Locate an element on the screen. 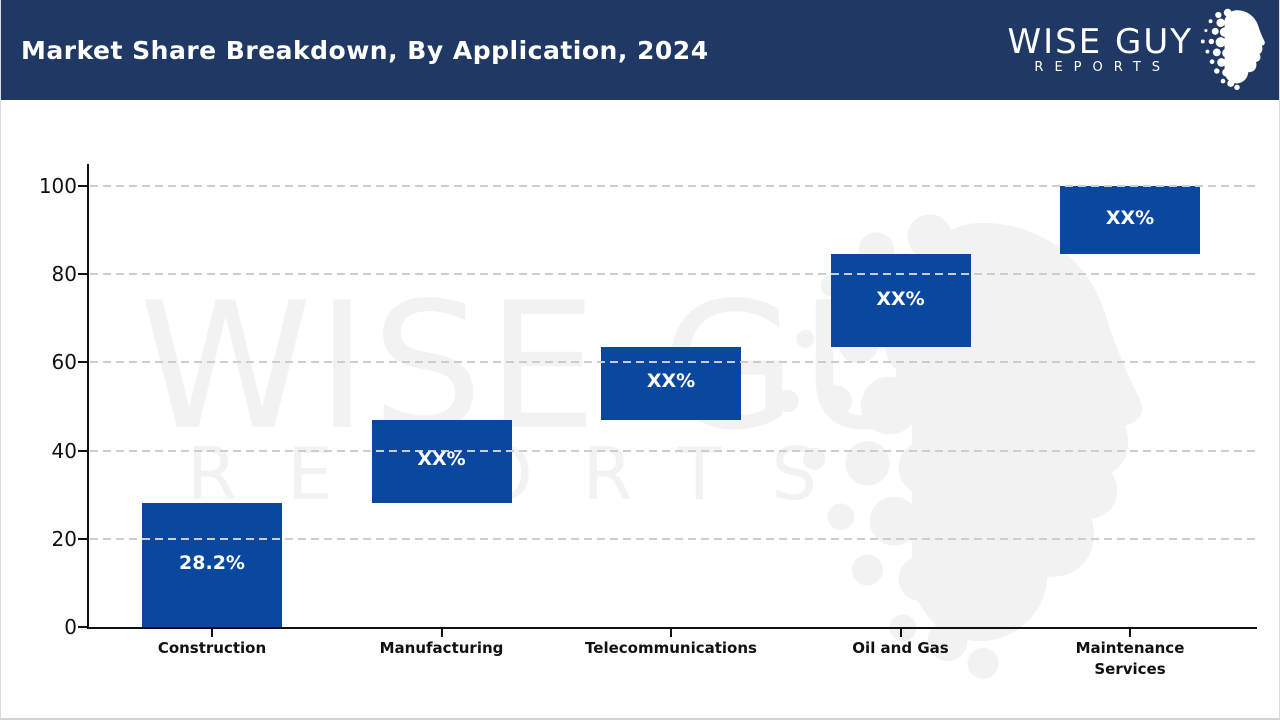 This screenshot has height=720, width=1280. x-tick-oil-and-gas is located at coordinates (900, 633).